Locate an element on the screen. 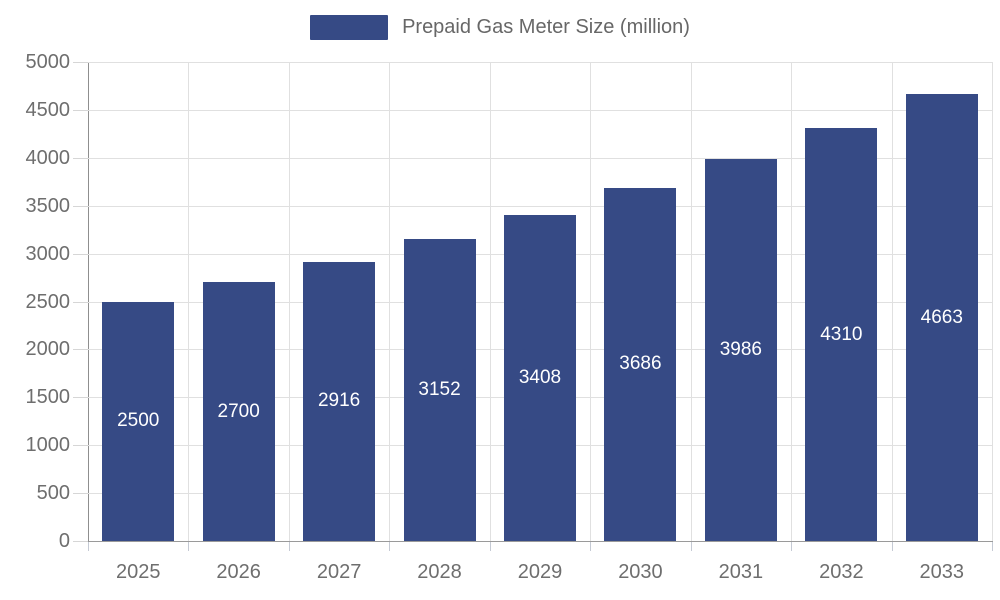 This screenshot has height=600, width=1000. bar-value-label: 2500 is located at coordinates (138, 421).